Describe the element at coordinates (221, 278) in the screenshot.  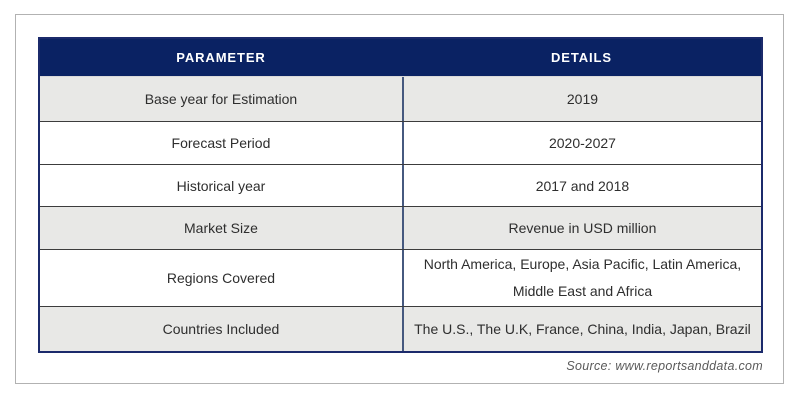
I see `row-parameter: Regions Covered` at that location.